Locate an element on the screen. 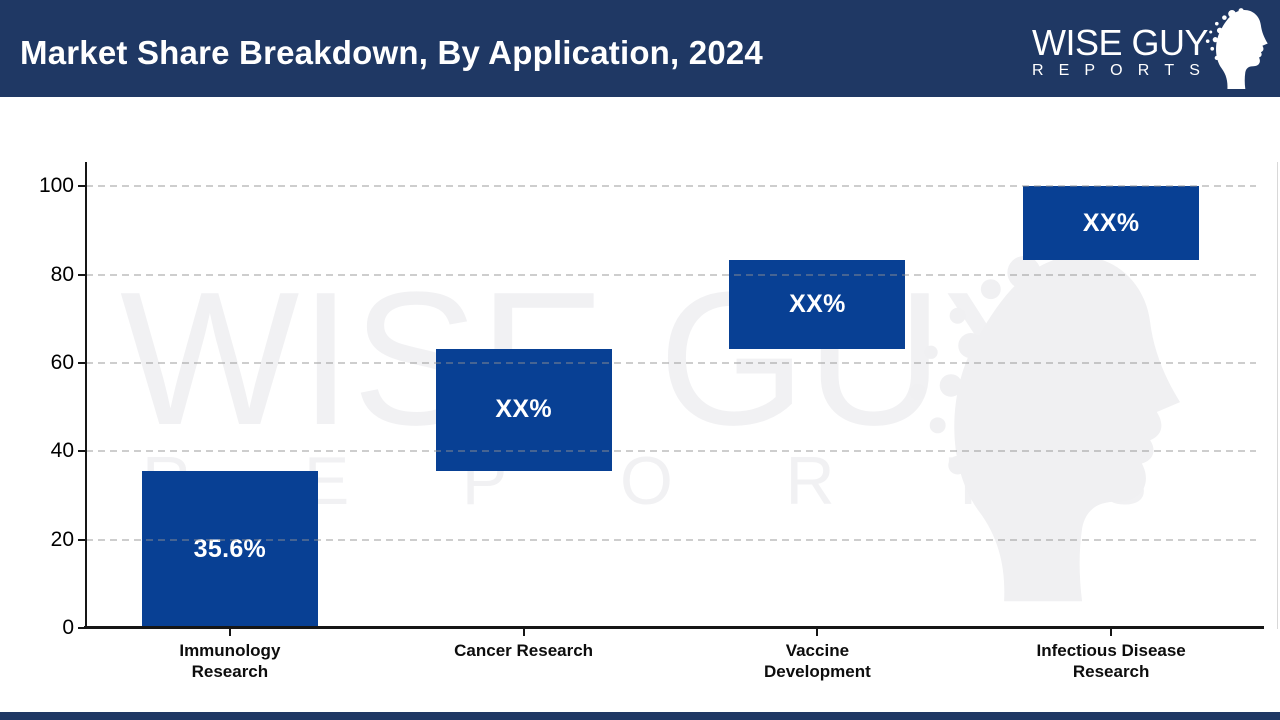 Image resolution: width=1280 pixels, height=720 pixels. bar-value-label: 35.6% is located at coordinates (230, 548).